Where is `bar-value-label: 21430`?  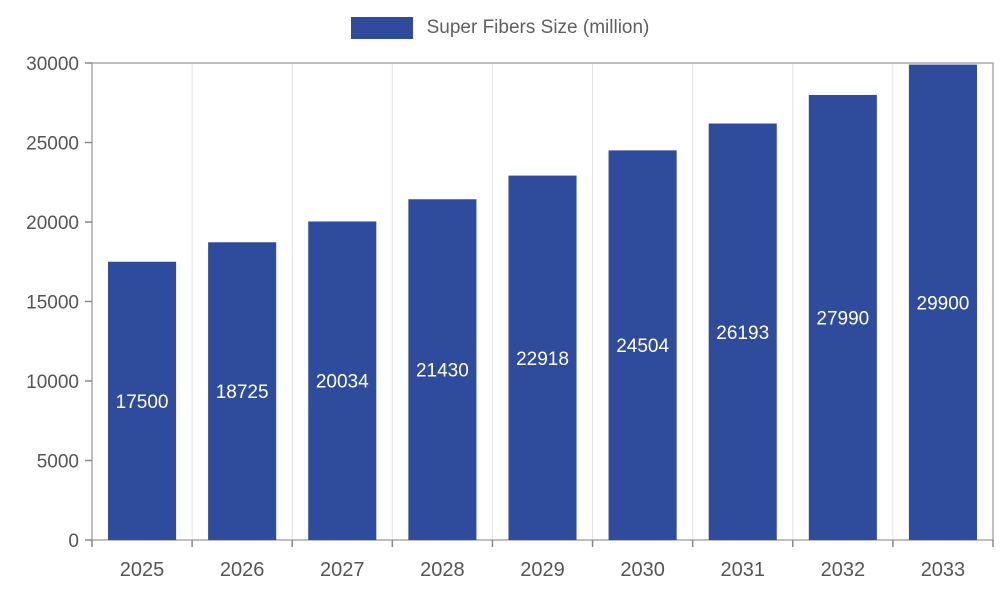 bar-value-label: 21430 is located at coordinates (442, 371).